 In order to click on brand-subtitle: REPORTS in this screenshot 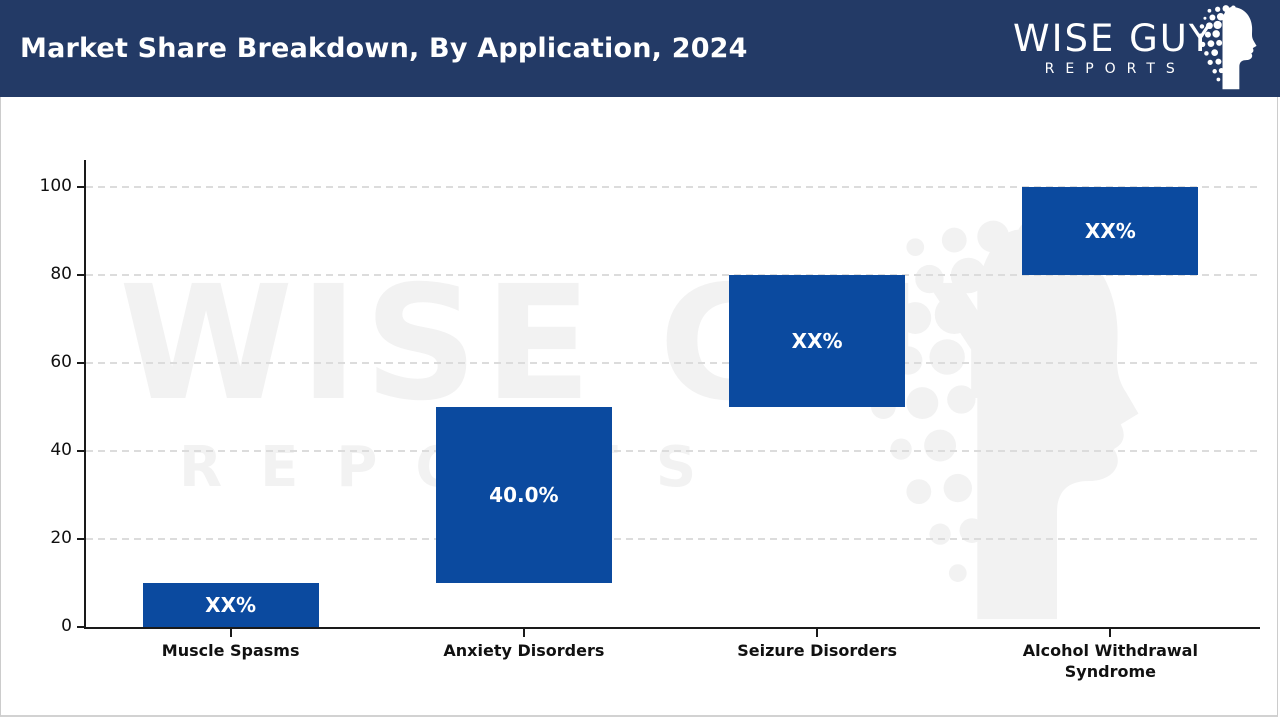, I will do `click(1115, 69)`.